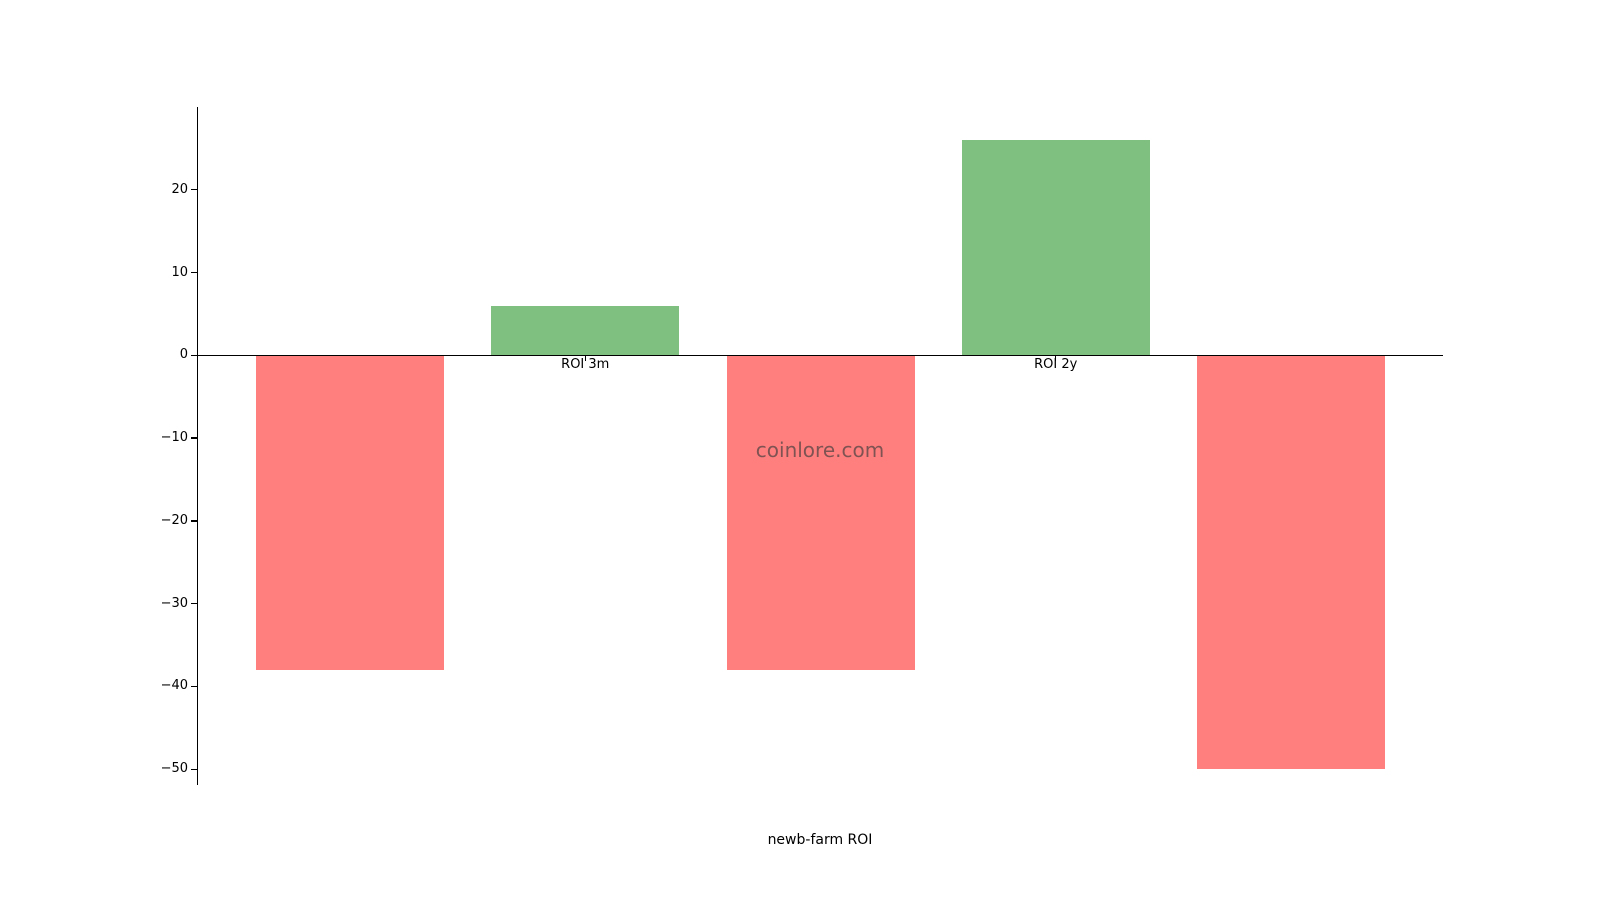 This screenshot has height=900, width=1600. I want to click on y-tick-label: 20, so click(179, 189).